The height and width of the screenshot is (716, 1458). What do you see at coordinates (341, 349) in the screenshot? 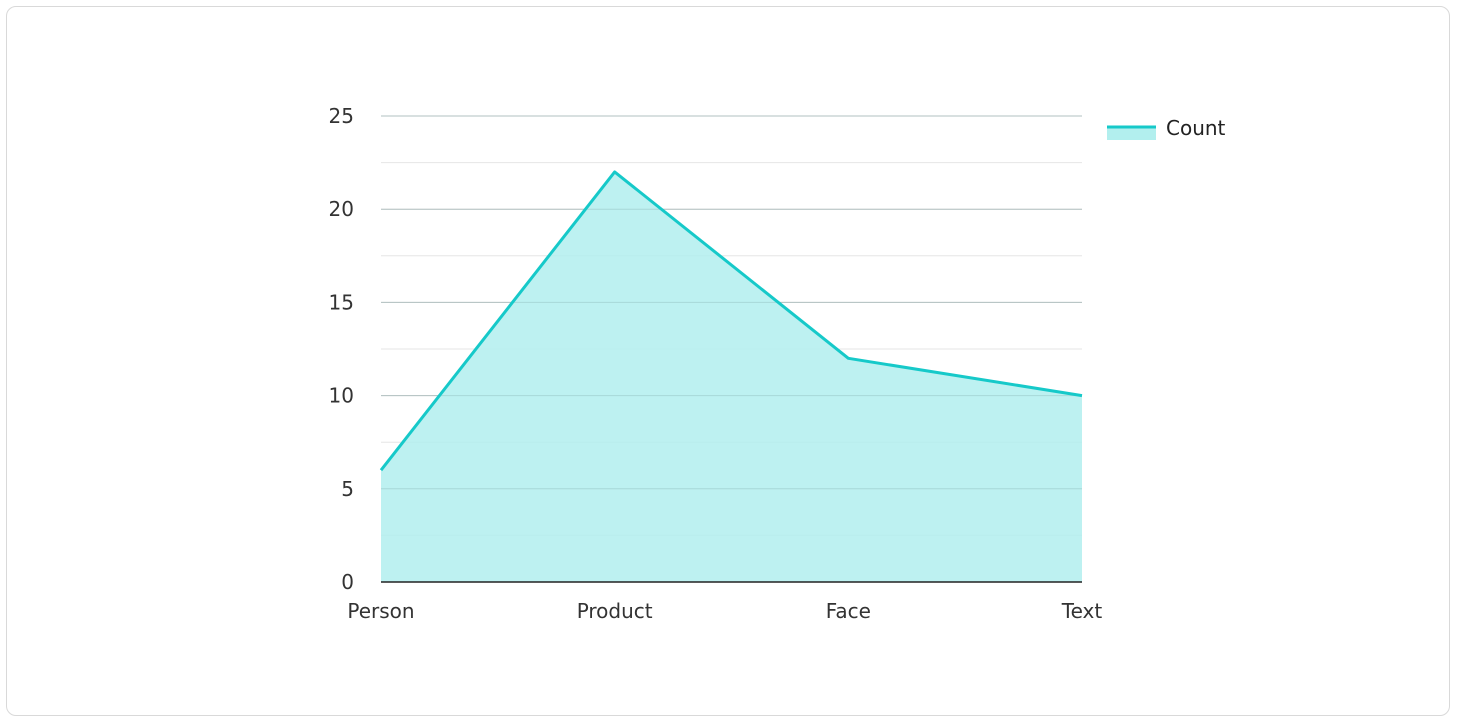
I see `y-axis-ticks: 0 5 10 15 20 25` at bounding box center [341, 349].